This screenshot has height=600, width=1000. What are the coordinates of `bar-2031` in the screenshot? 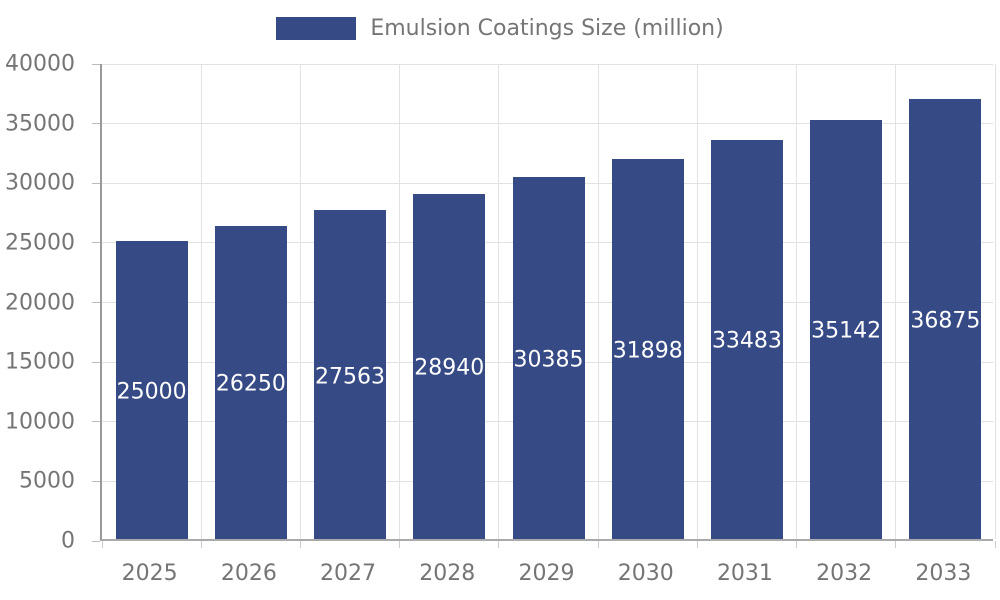 It's located at (746, 339).